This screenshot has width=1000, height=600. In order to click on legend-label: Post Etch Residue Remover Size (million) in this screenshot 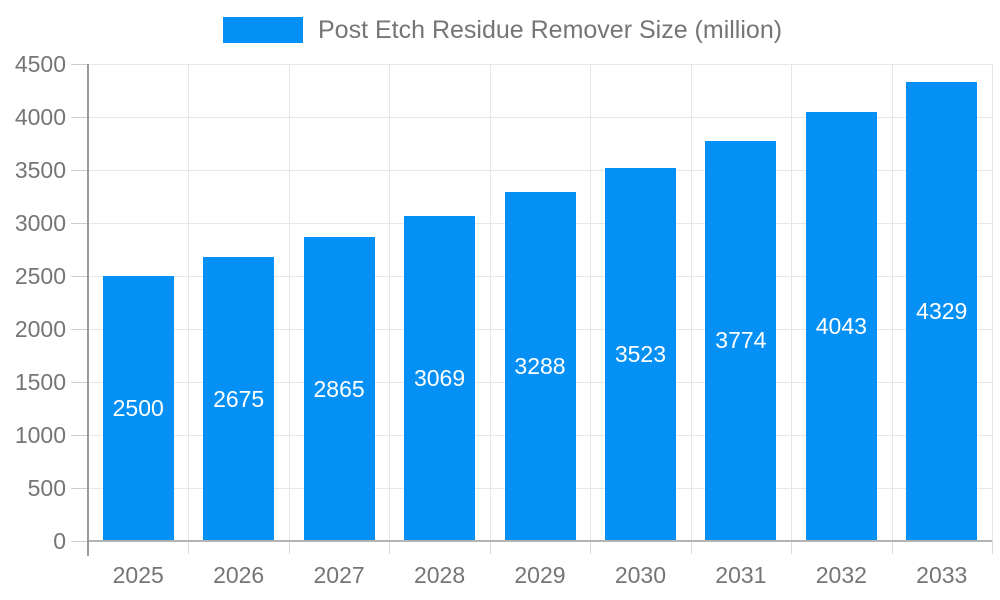, I will do `click(550, 29)`.